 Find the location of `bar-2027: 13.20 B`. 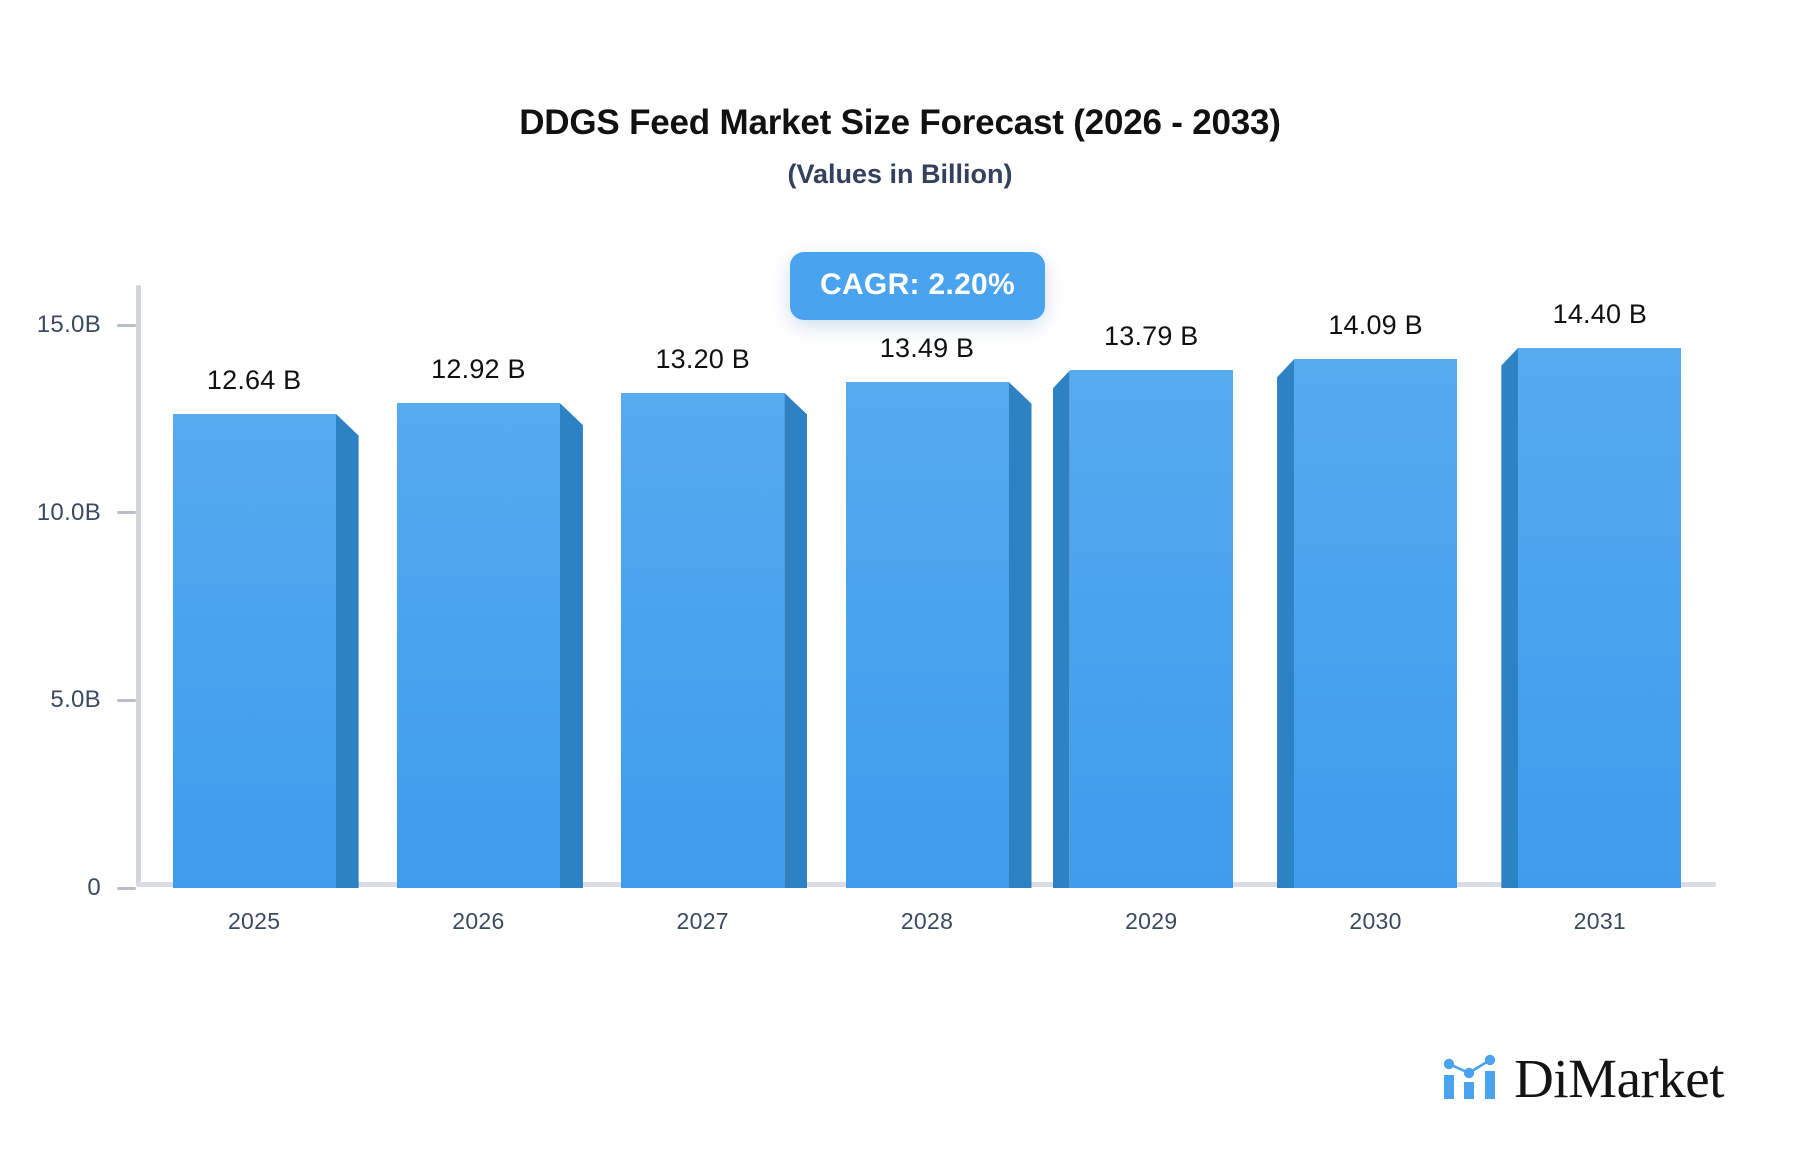

bar-2027: 13.20 B is located at coordinates (714, 616).